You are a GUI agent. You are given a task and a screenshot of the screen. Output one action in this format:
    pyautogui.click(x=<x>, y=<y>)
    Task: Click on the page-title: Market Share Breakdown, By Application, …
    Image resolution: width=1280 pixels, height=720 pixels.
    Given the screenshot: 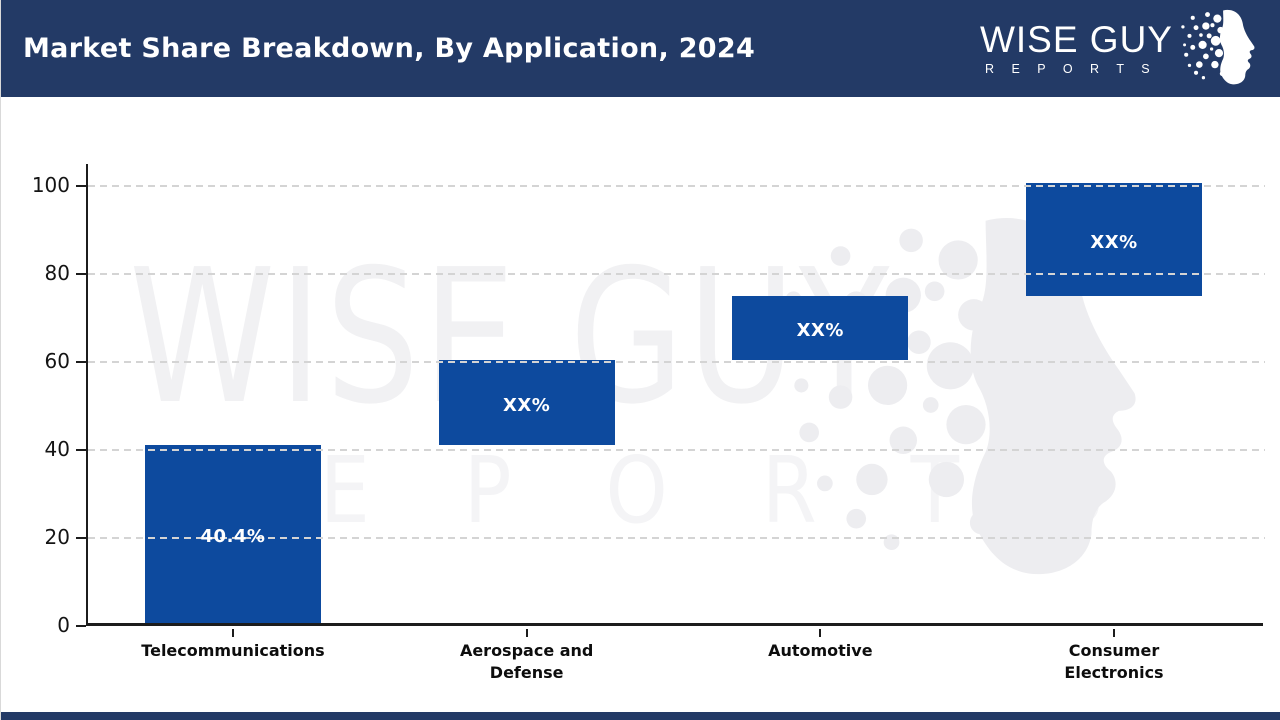 What is the action you would take?
    pyautogui.click(x=389, y=48)
    